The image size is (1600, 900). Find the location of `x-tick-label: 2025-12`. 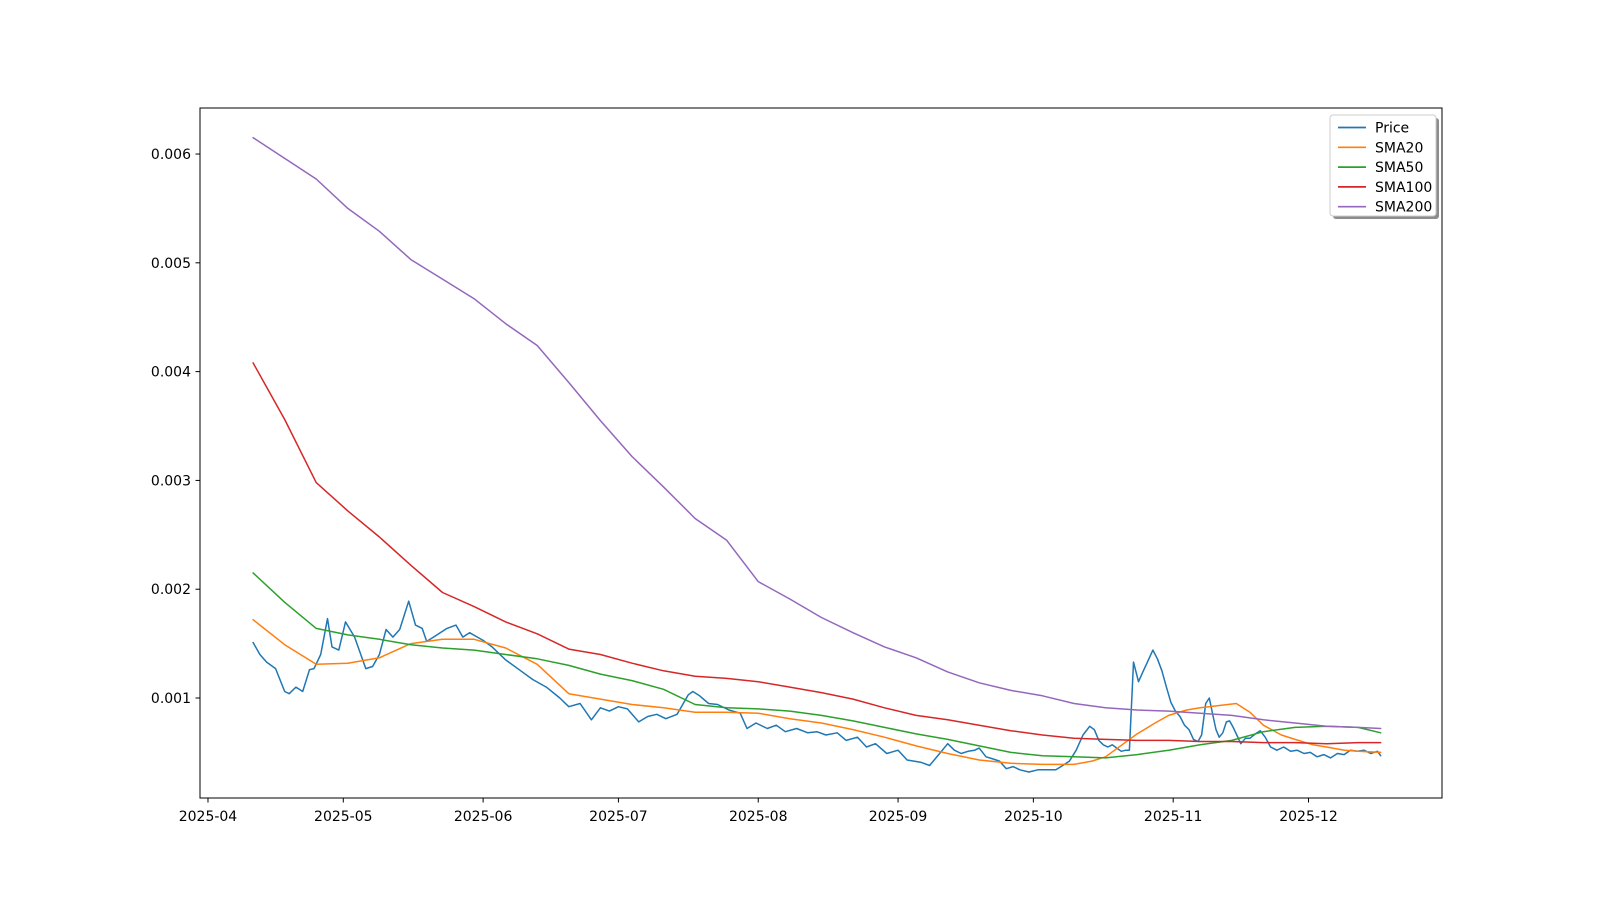

x-tick-label: 2025-12 is located at coordinates (1308, 817).